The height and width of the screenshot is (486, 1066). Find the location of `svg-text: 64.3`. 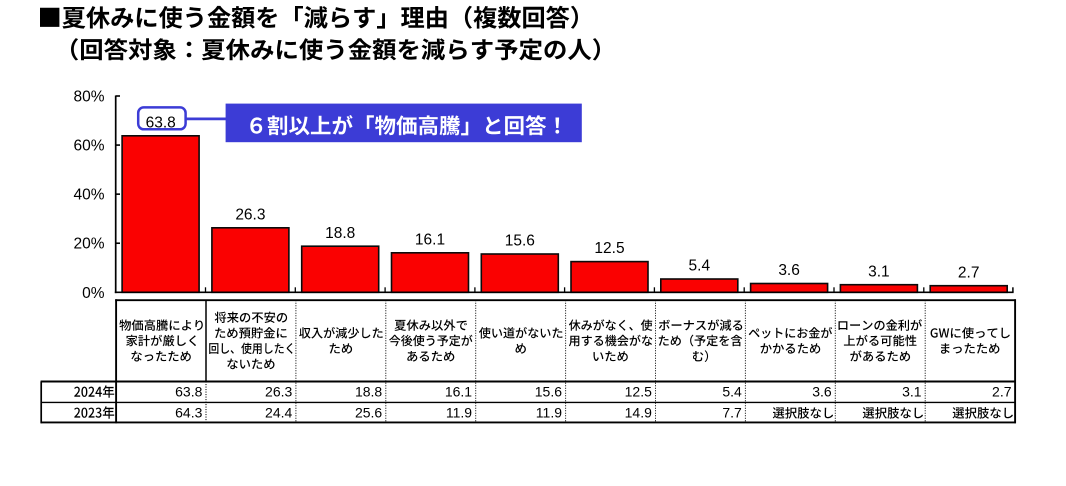

svg-text: 64.3 is located at coordinates (188, 413).